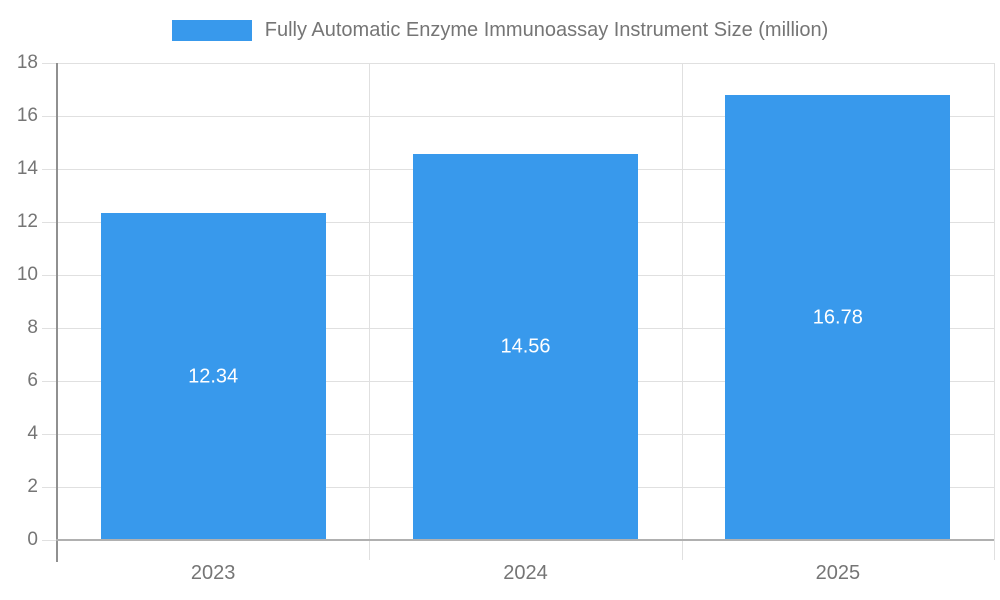 Image resolution: width=1000 pixels, height=600 pixels. What do you see at coordinates (211, 30) in the screenshot?
I see `legend-swatch` at bounding box center [211, 30].